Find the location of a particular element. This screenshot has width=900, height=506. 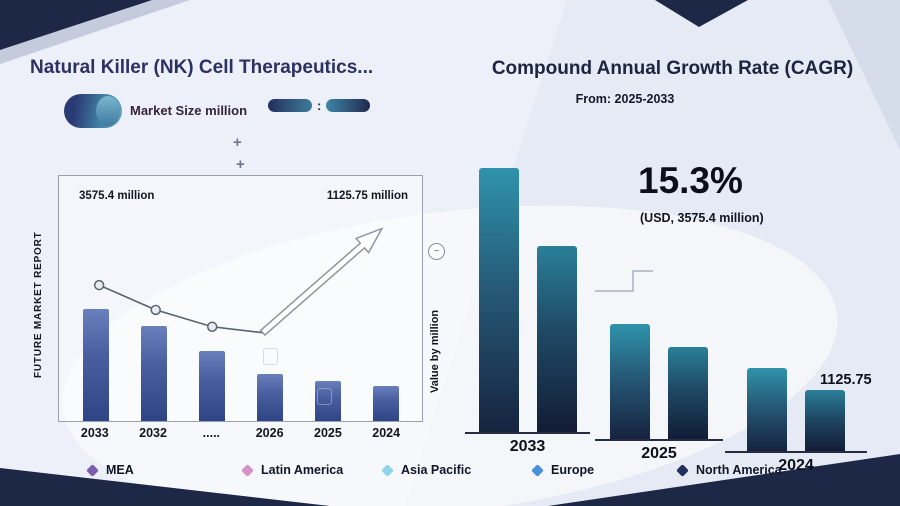

ratio-pills-decoration: : is located at coordinates (319, 105).